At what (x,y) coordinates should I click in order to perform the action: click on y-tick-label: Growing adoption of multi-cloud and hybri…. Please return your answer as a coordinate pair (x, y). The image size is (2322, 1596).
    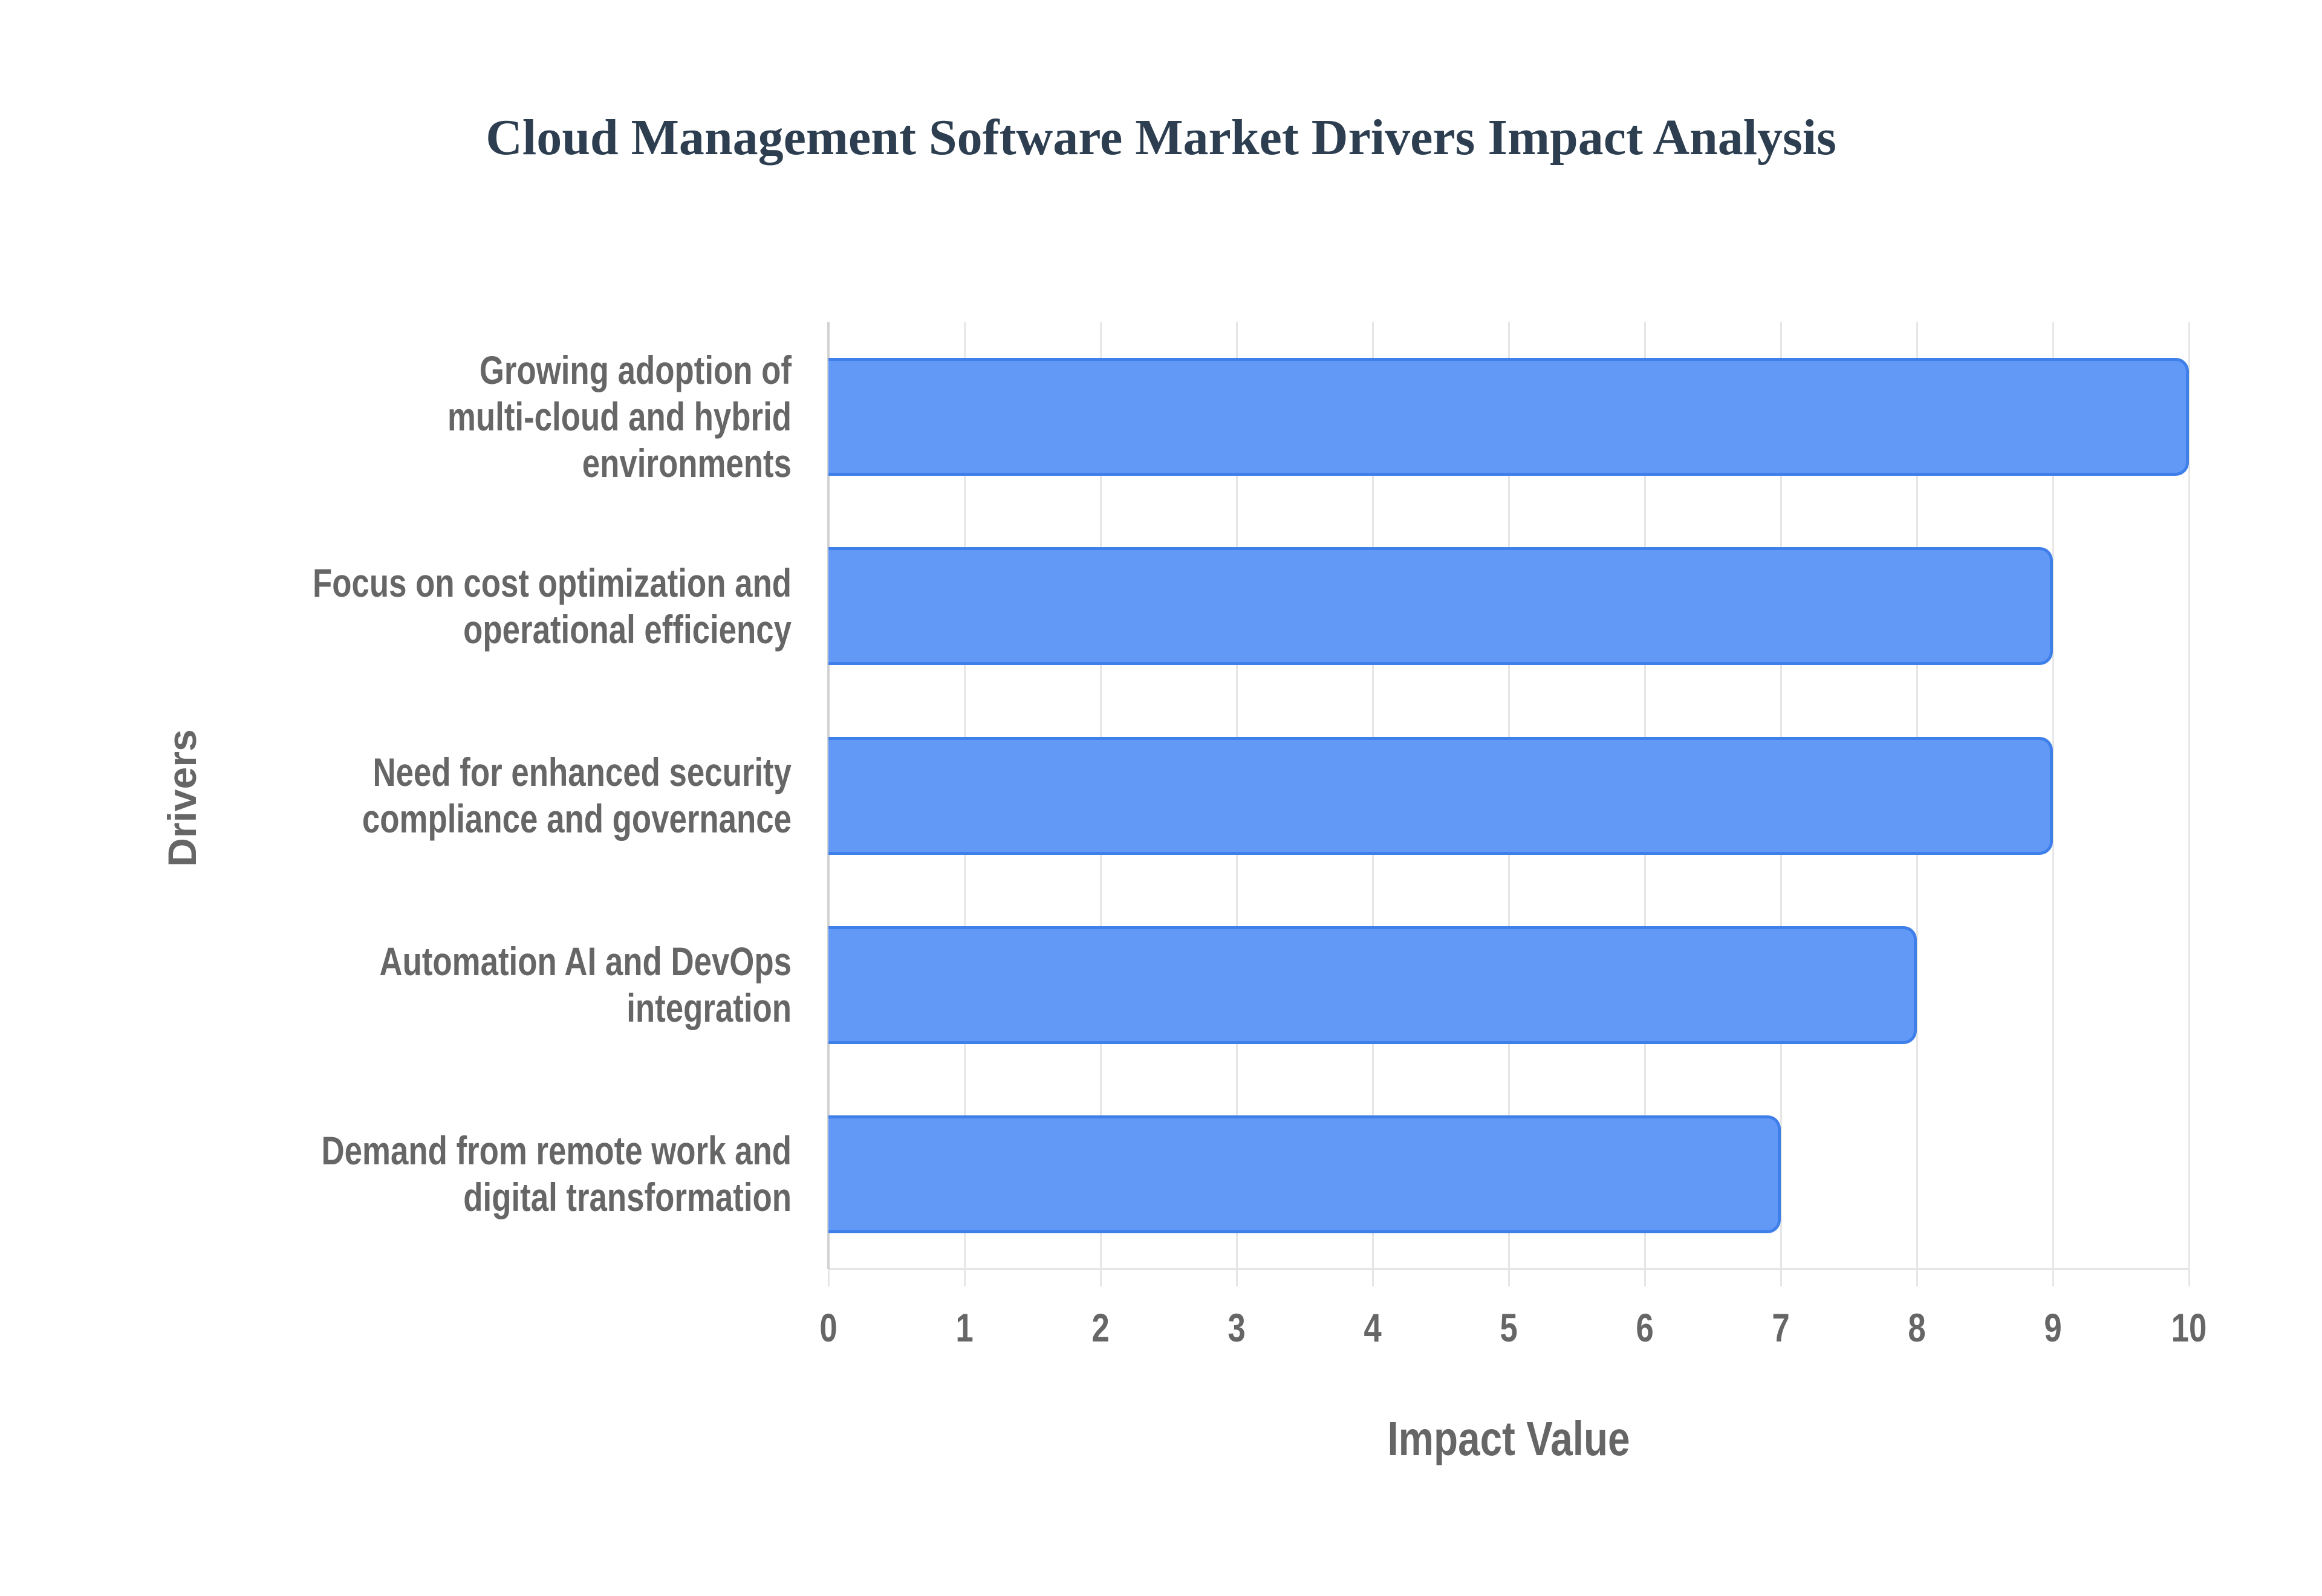
    Looking at the image, I should click on (525, 417).